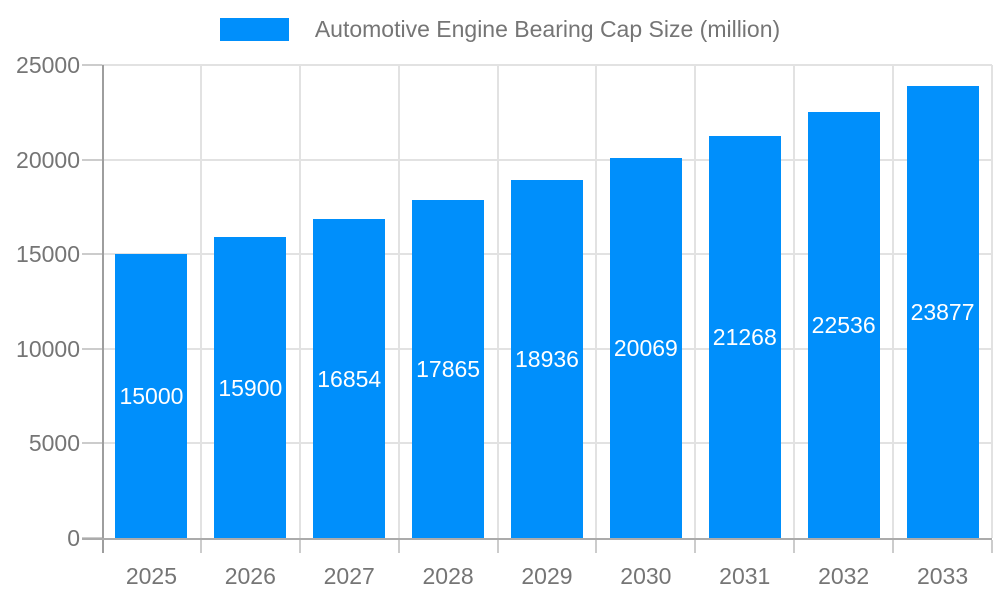 The height and width of the screenshot is (600, 1000). Describe the element at coordinates (942, 312) in the screenshot. I see `bar-2033` at that location.